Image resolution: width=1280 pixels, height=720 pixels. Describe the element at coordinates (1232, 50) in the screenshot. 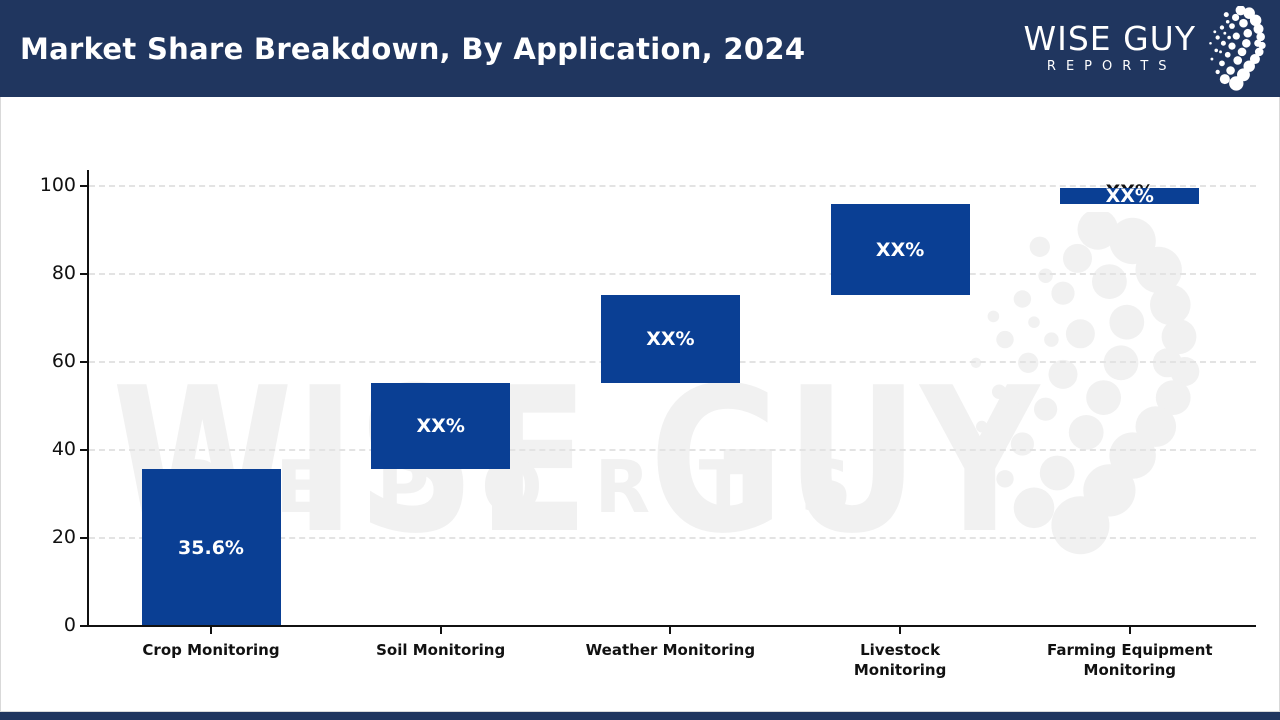

I see `logo-face-dots-icon` at that location.